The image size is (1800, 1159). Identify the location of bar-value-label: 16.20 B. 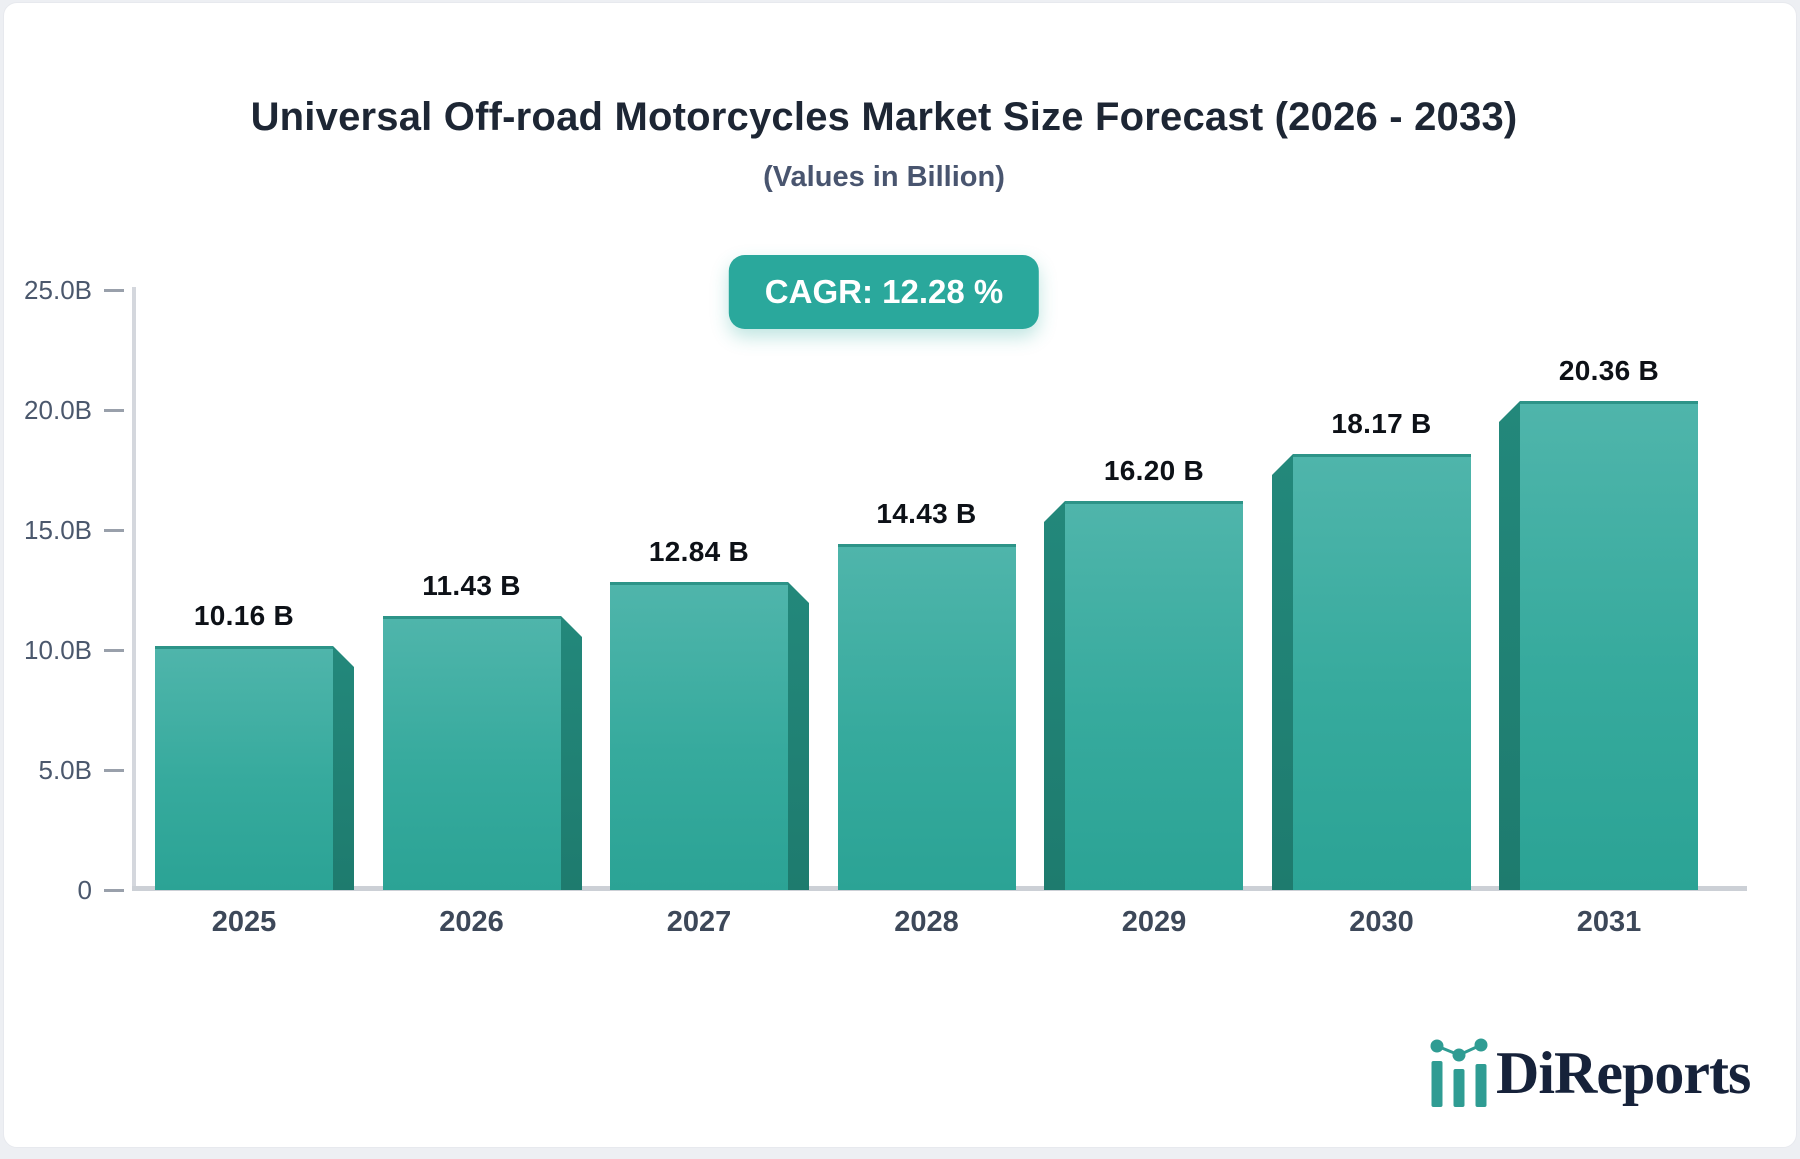
(1154, 470).